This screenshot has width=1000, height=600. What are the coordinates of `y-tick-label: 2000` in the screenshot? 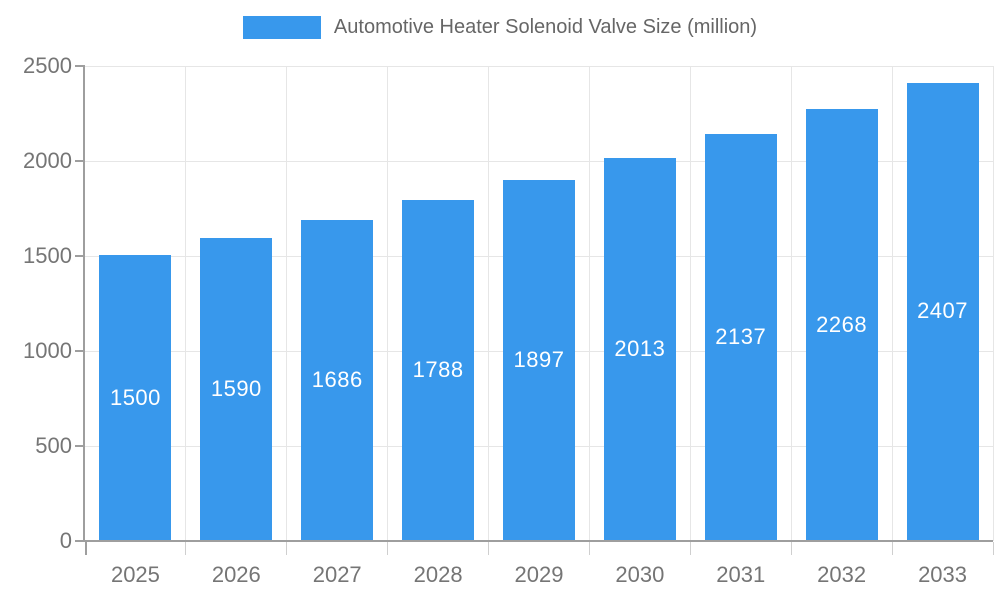 It's located at (47, 160).